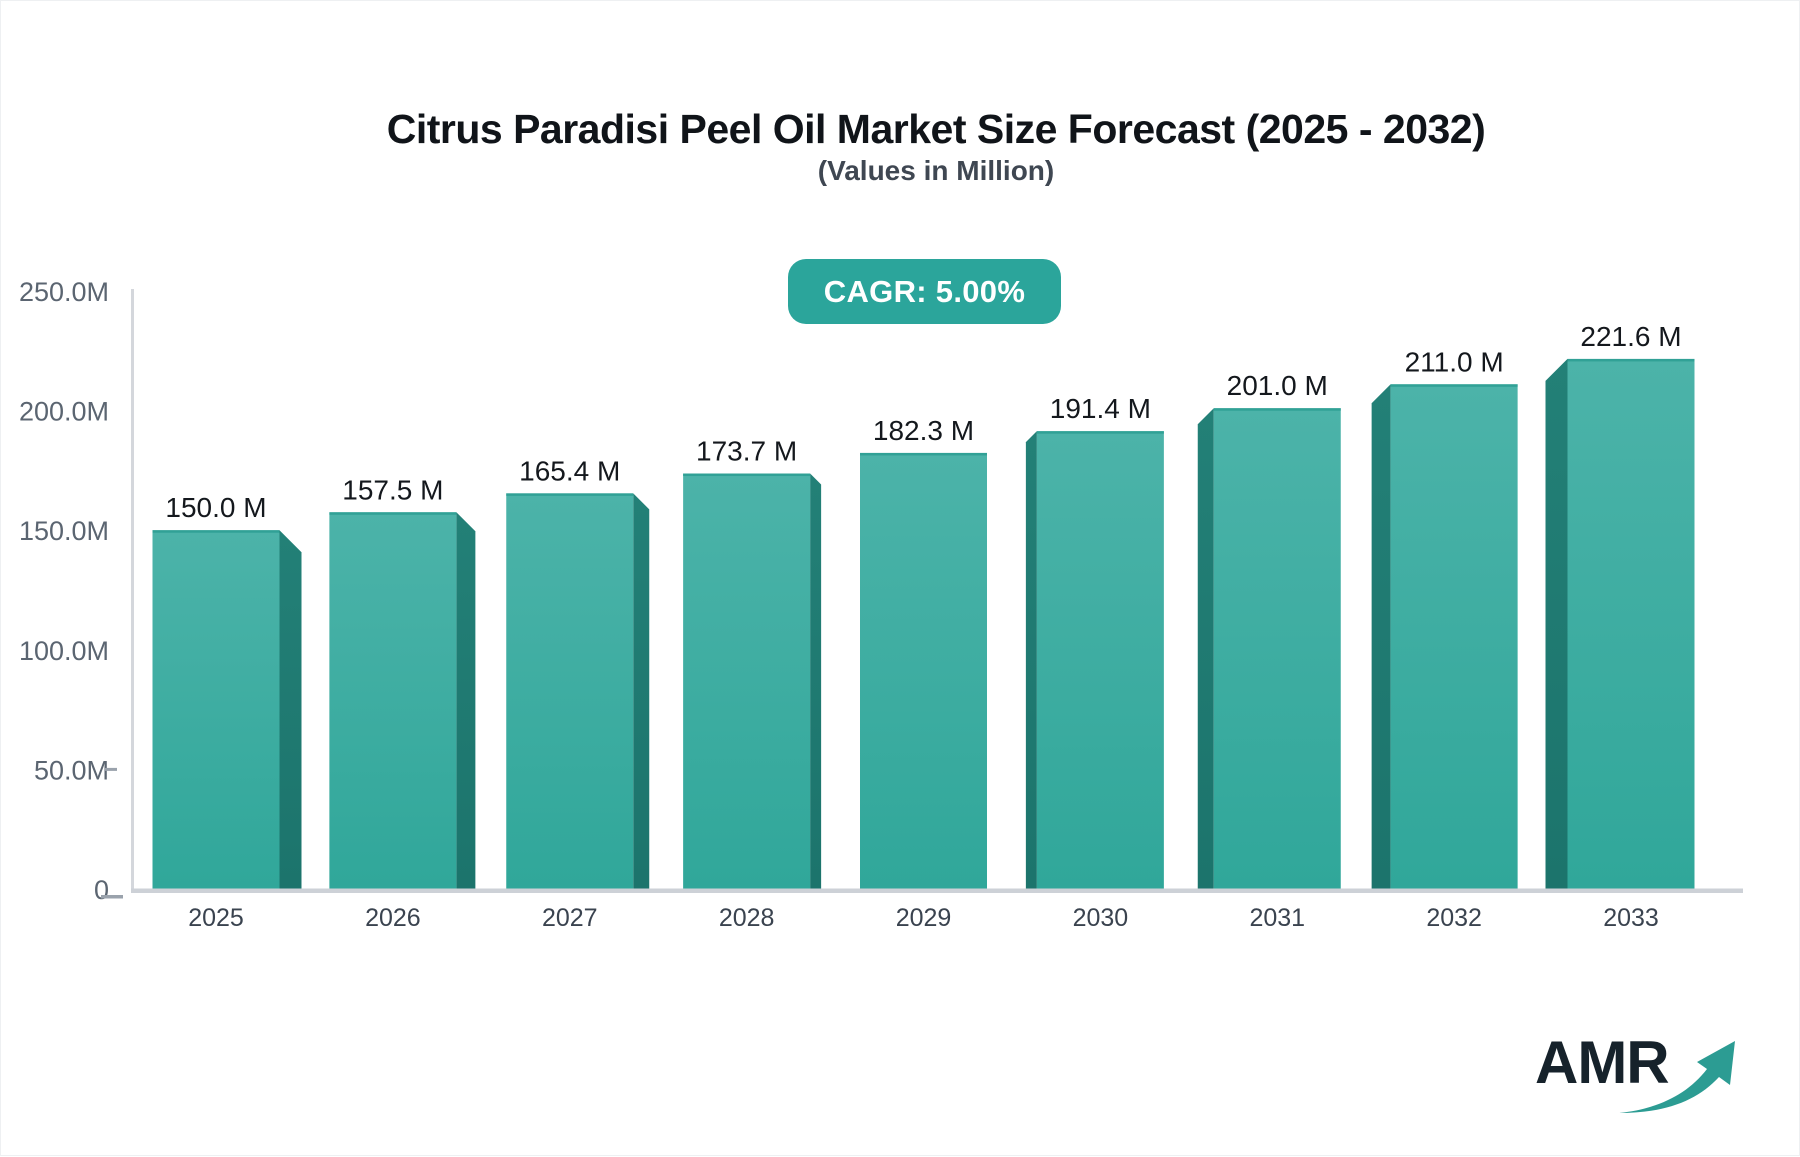 This screenshot has width=1800, height=1157. Describe the element at coordinates (392, 489) in the screenshot. I see `bar-value-label: 157.5 M` at that location.